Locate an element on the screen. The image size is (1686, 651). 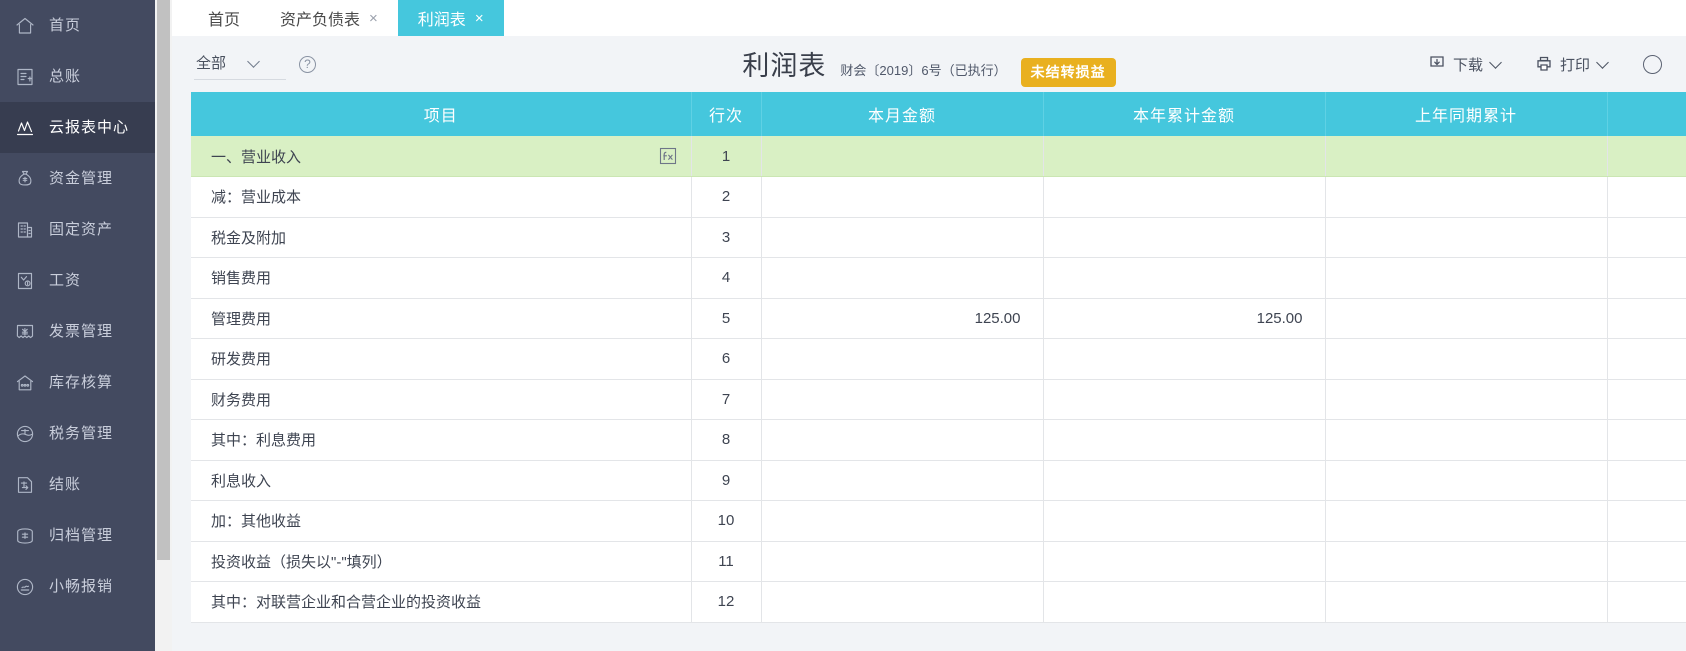
table-row: 投资收益（损失以"-"填列） 11 is located at coordinates (938, 561).